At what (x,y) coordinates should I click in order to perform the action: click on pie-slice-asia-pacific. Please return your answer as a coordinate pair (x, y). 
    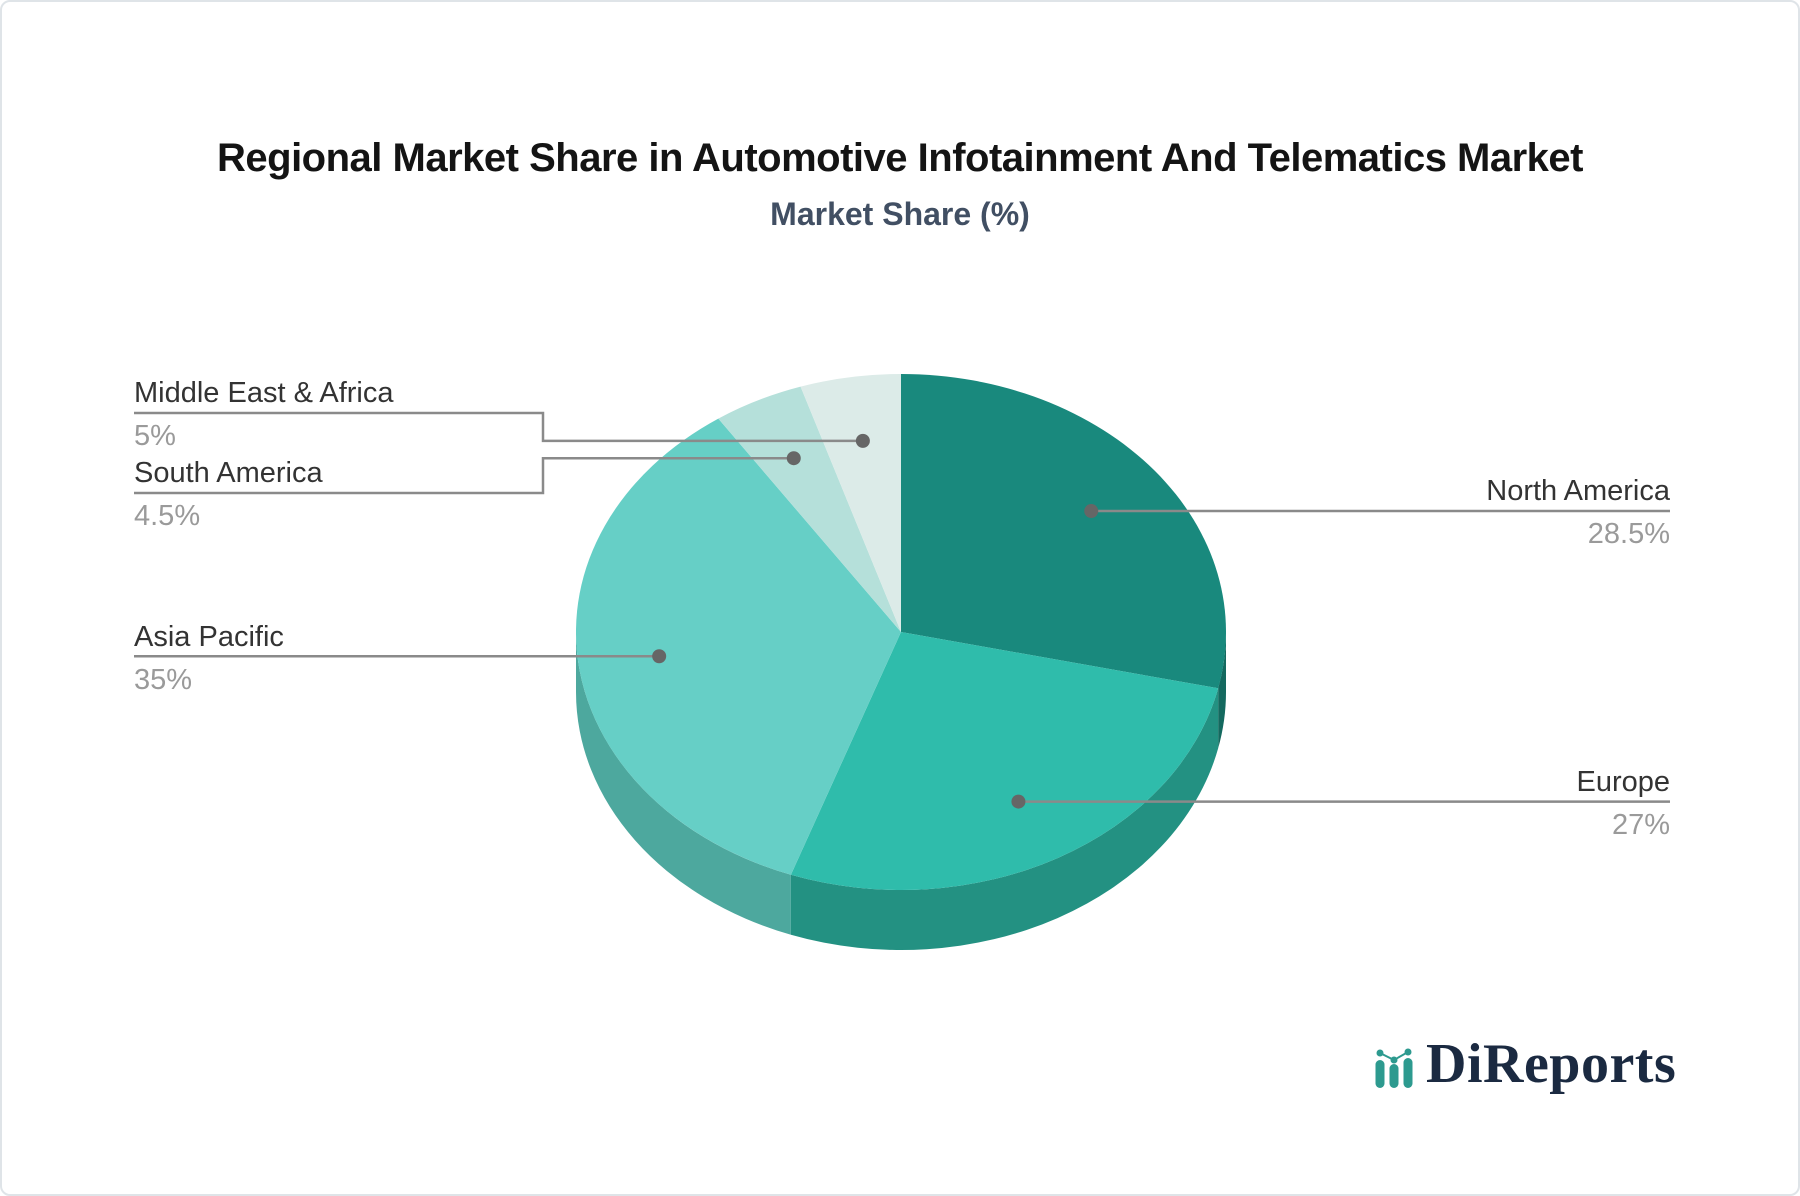
    Looking at the image, I should click on (738, 646).